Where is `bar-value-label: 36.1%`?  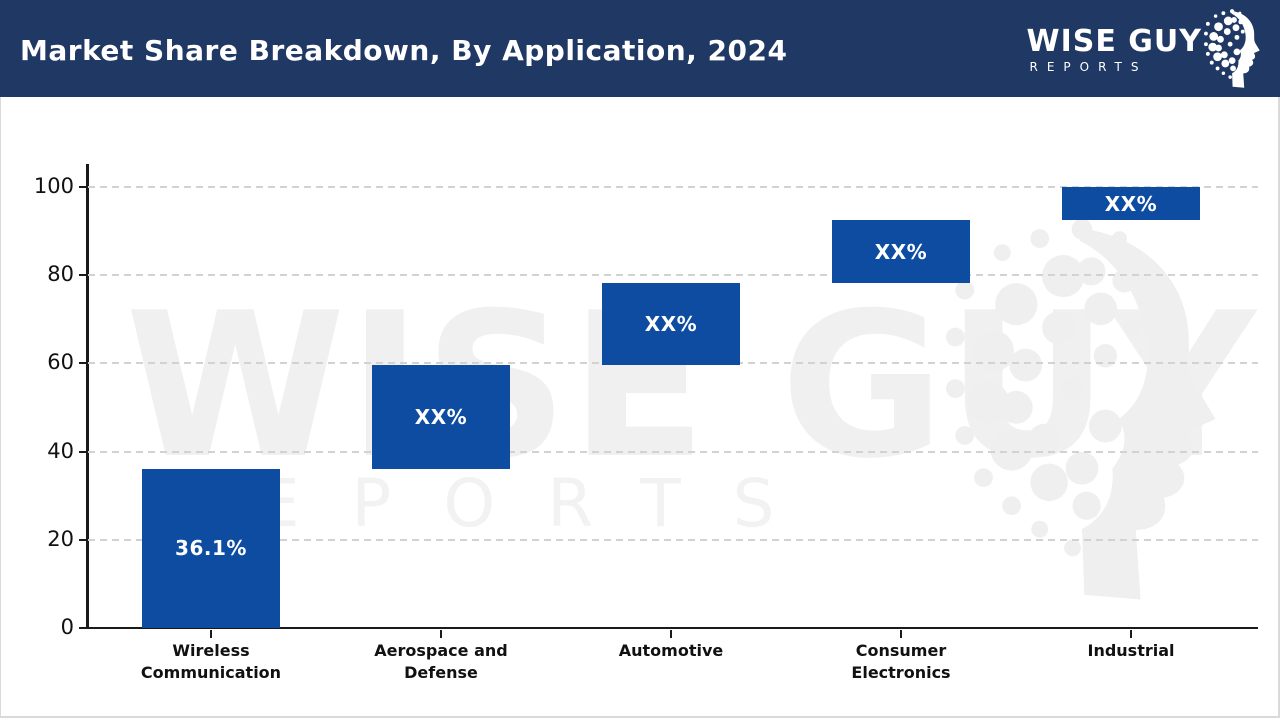 bar-value-label: 36.1% is located at coordinates (211, 548).